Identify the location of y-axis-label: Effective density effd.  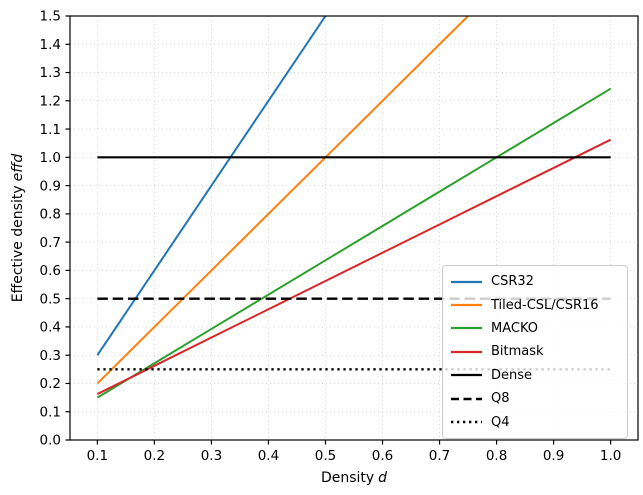
(18, 228).